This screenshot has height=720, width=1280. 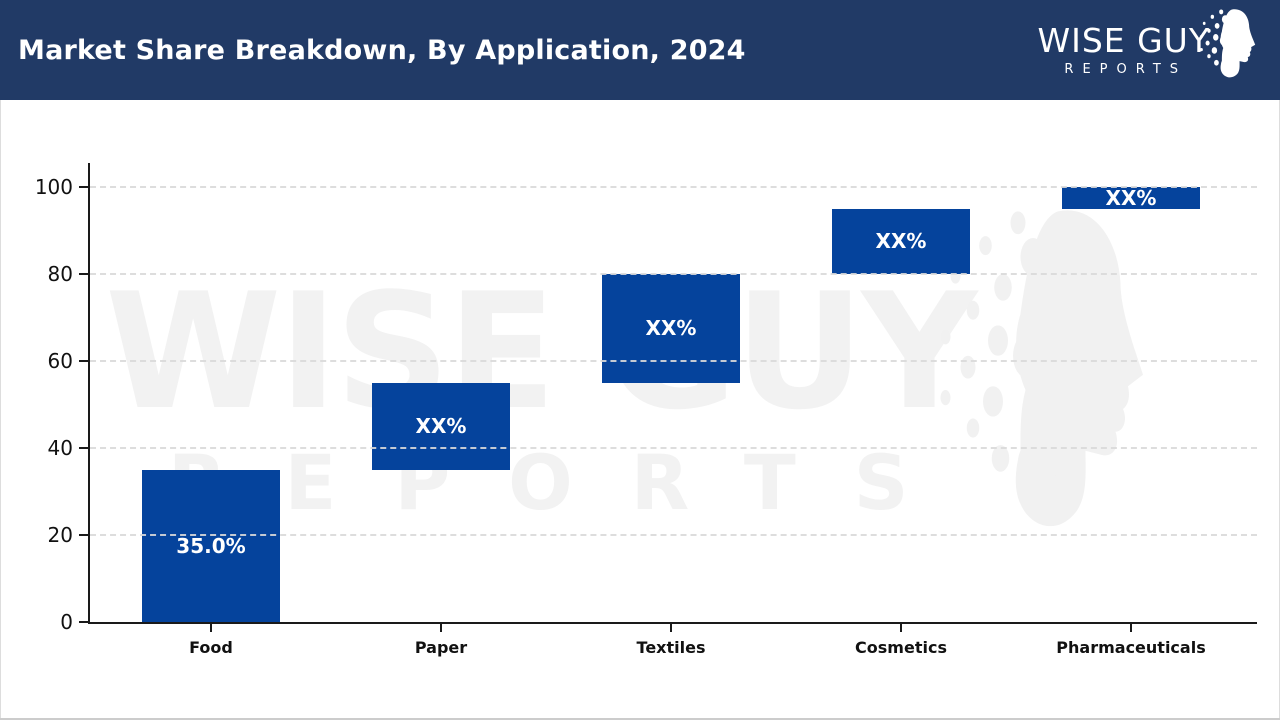 I want to click on page-border-left, so click(x=0, y=410).